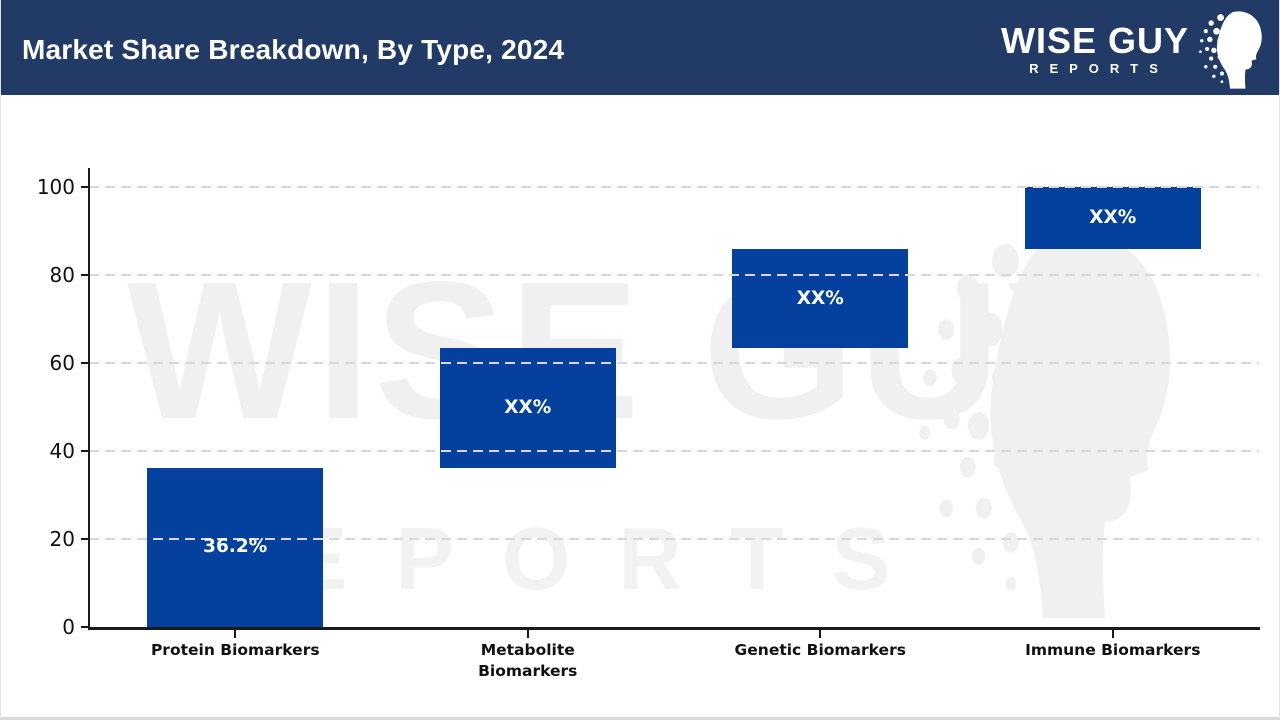 This screenshot has width=1280, height=720. I want to click on logo-text: WISE GUY REPORTS, so click(1094, 48).